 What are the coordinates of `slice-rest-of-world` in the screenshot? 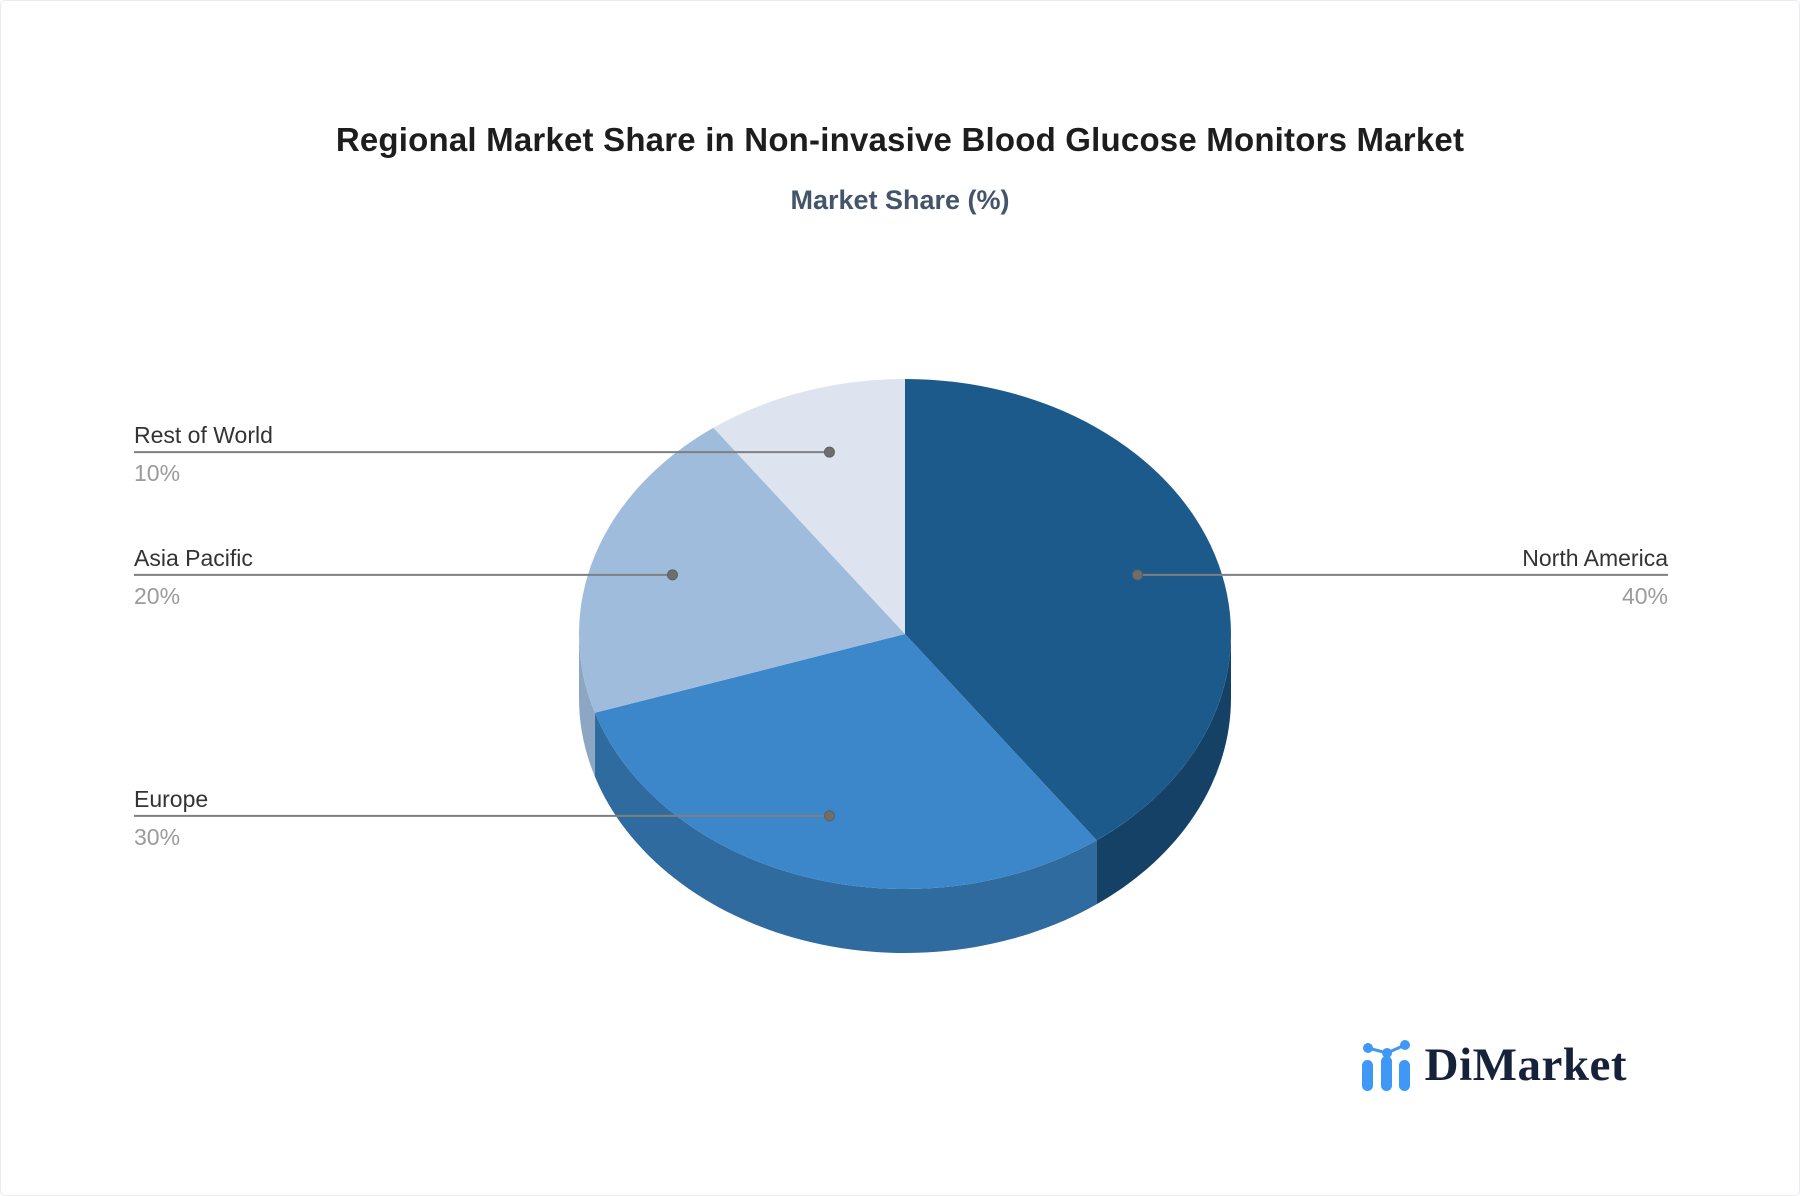 It's located at (809, 506).